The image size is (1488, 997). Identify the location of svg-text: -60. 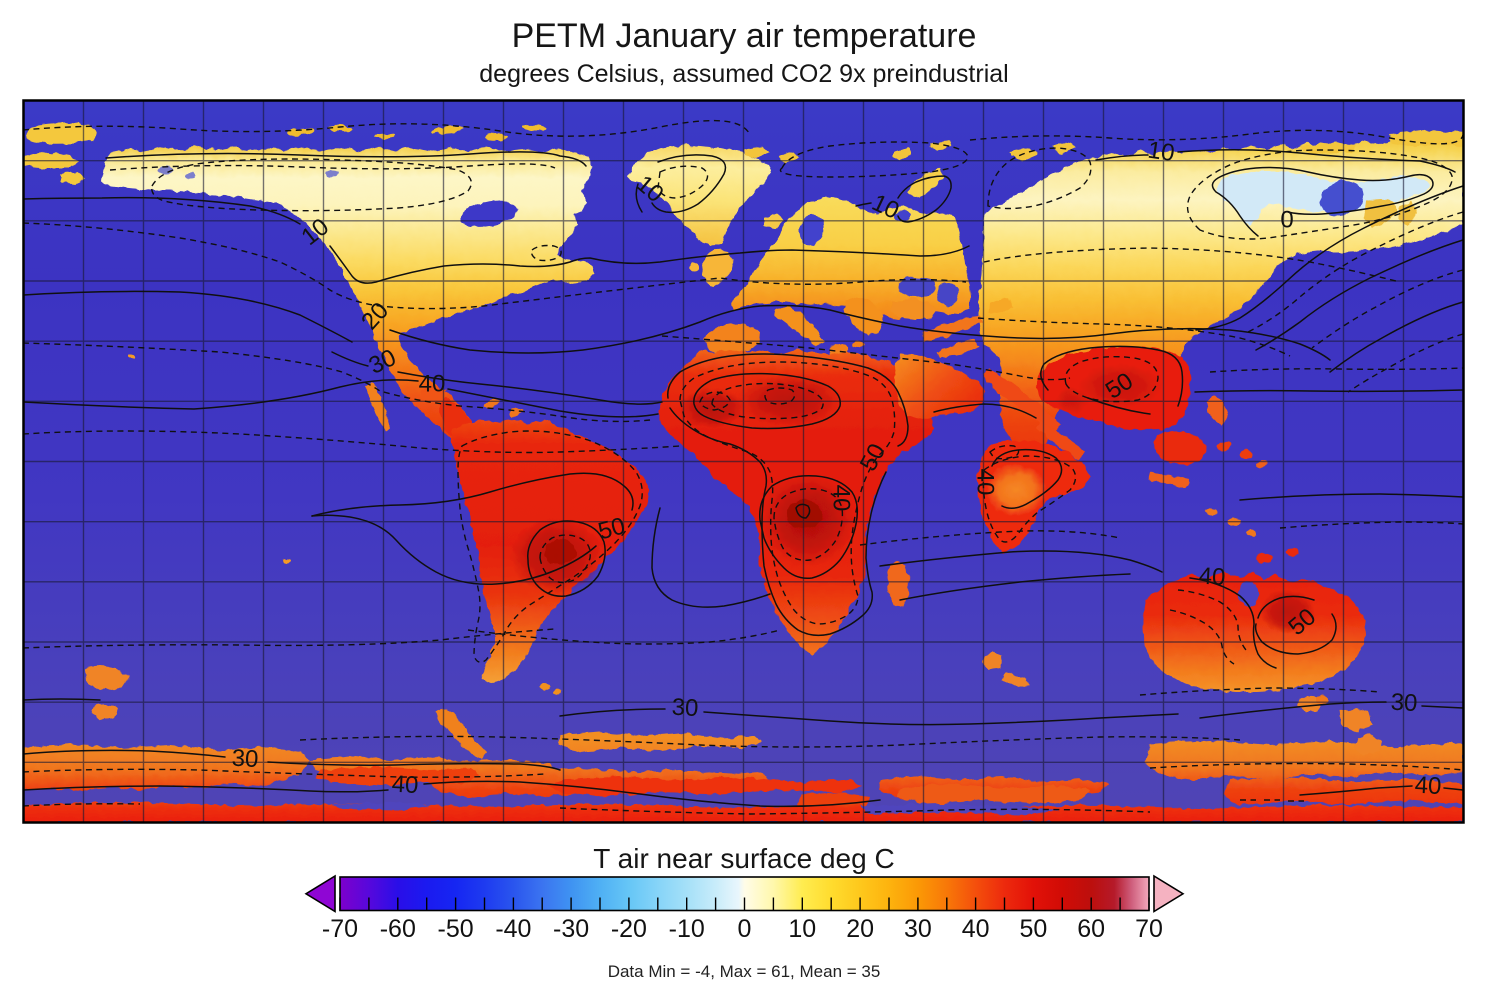
(398, 929).